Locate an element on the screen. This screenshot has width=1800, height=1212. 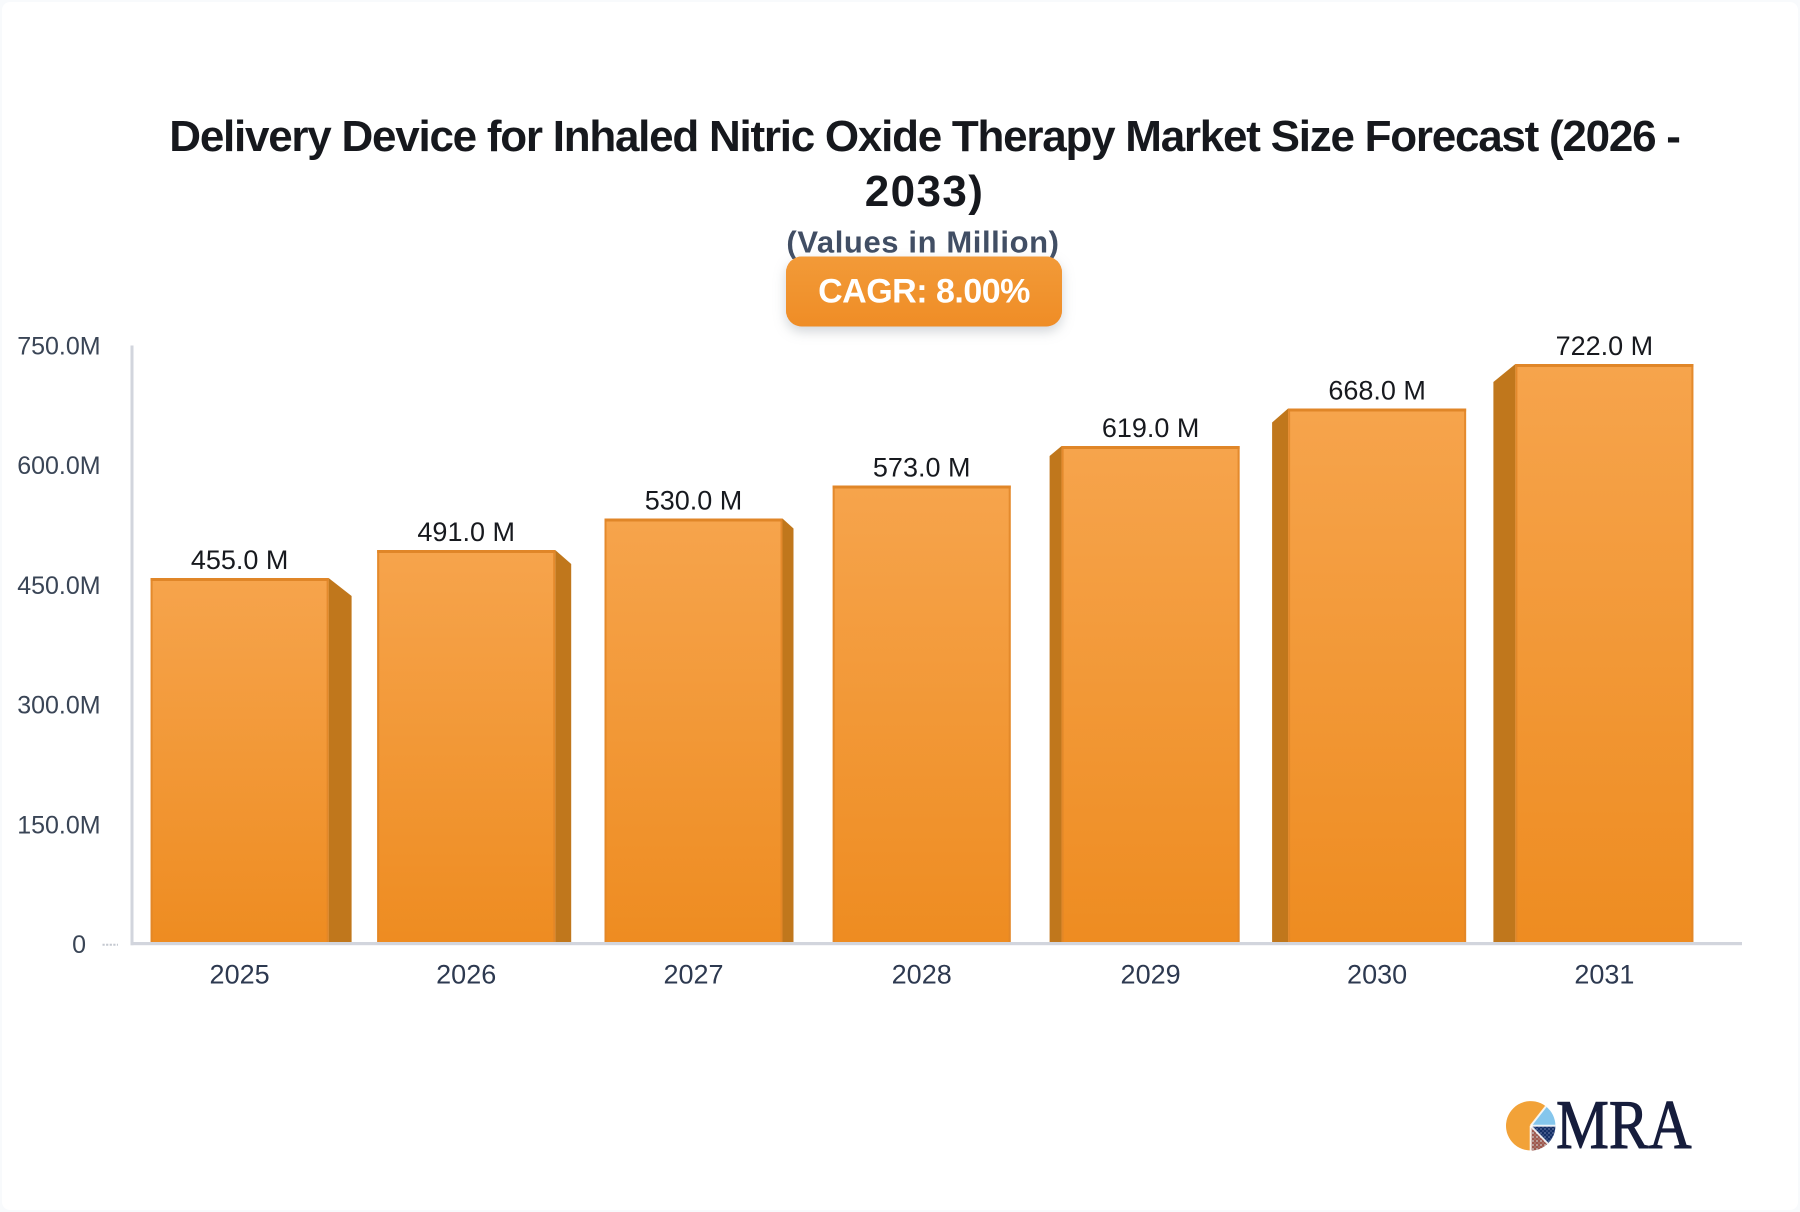
svg-text: 0 is located at coordinates (79, 945).